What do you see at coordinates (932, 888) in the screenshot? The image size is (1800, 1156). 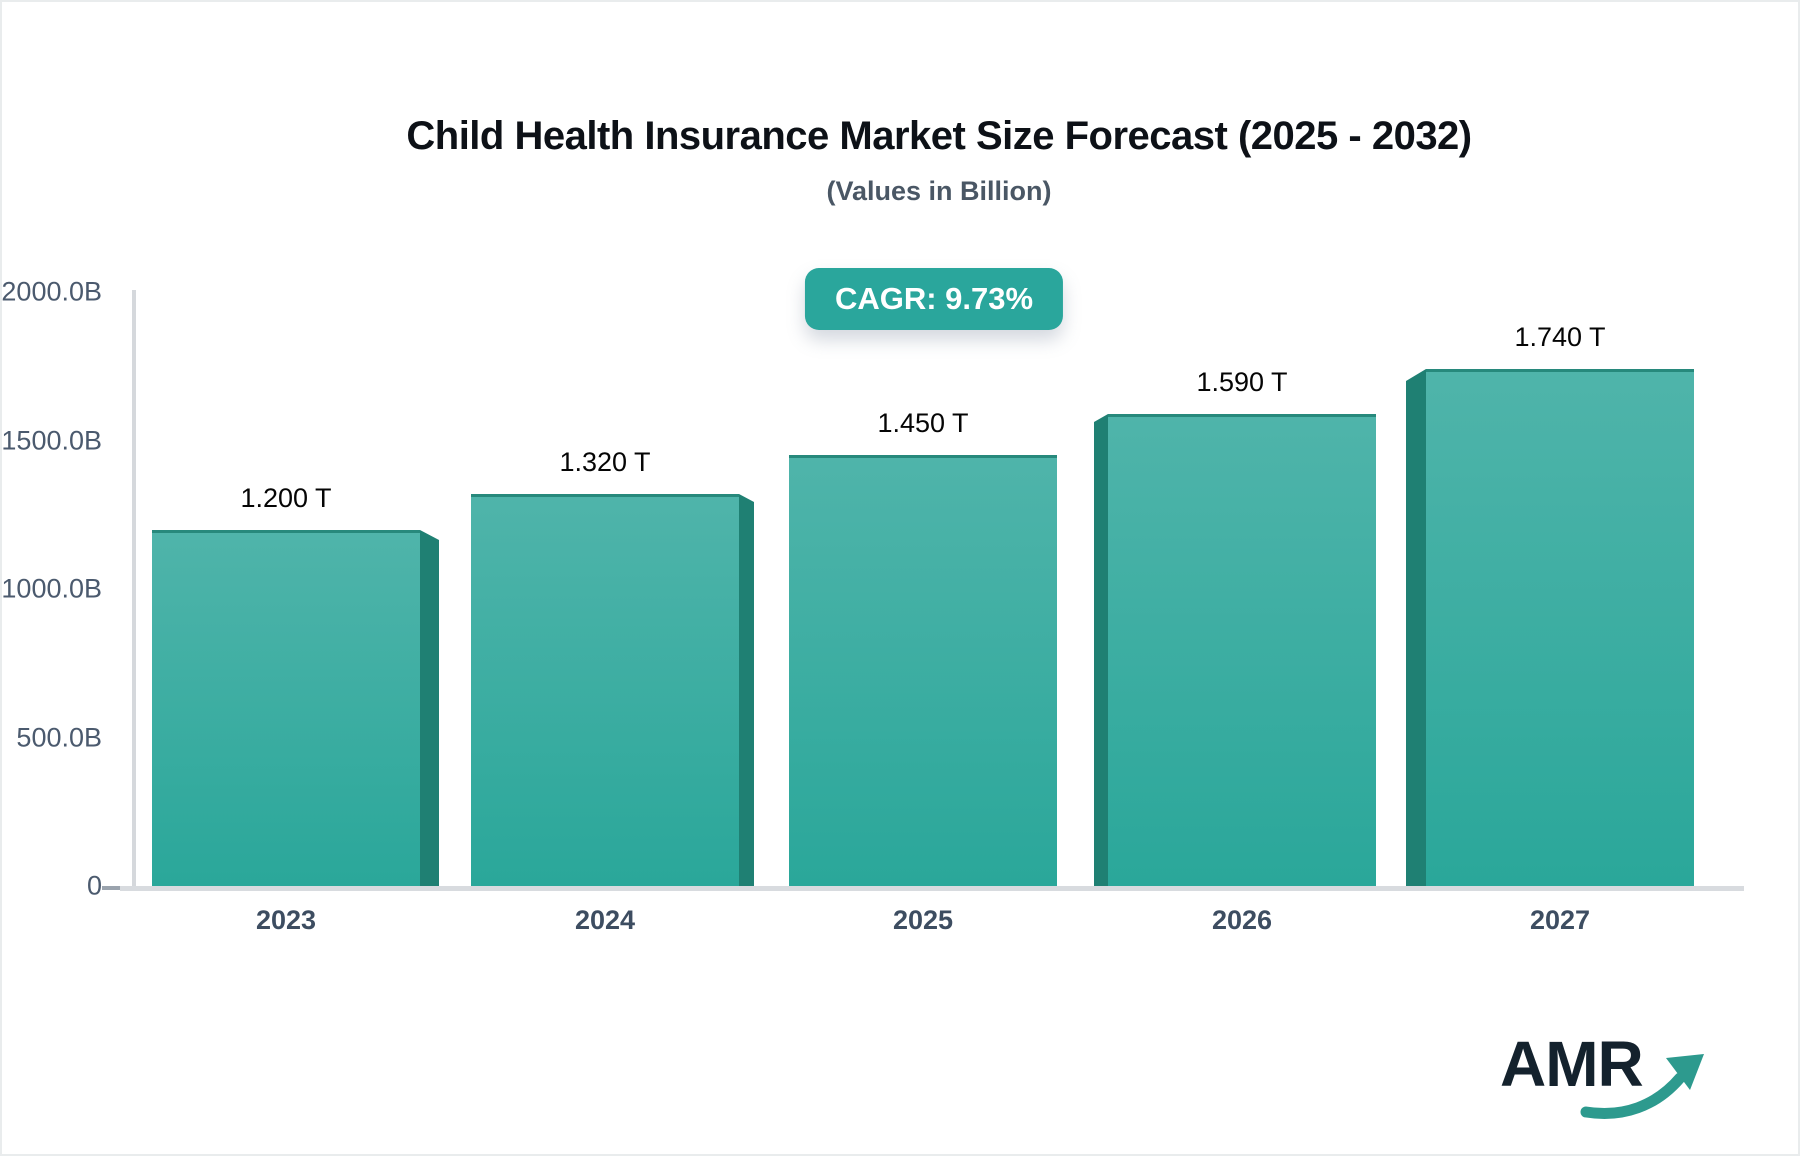 I see `x-axis-line` at bounding box center [932, 888].